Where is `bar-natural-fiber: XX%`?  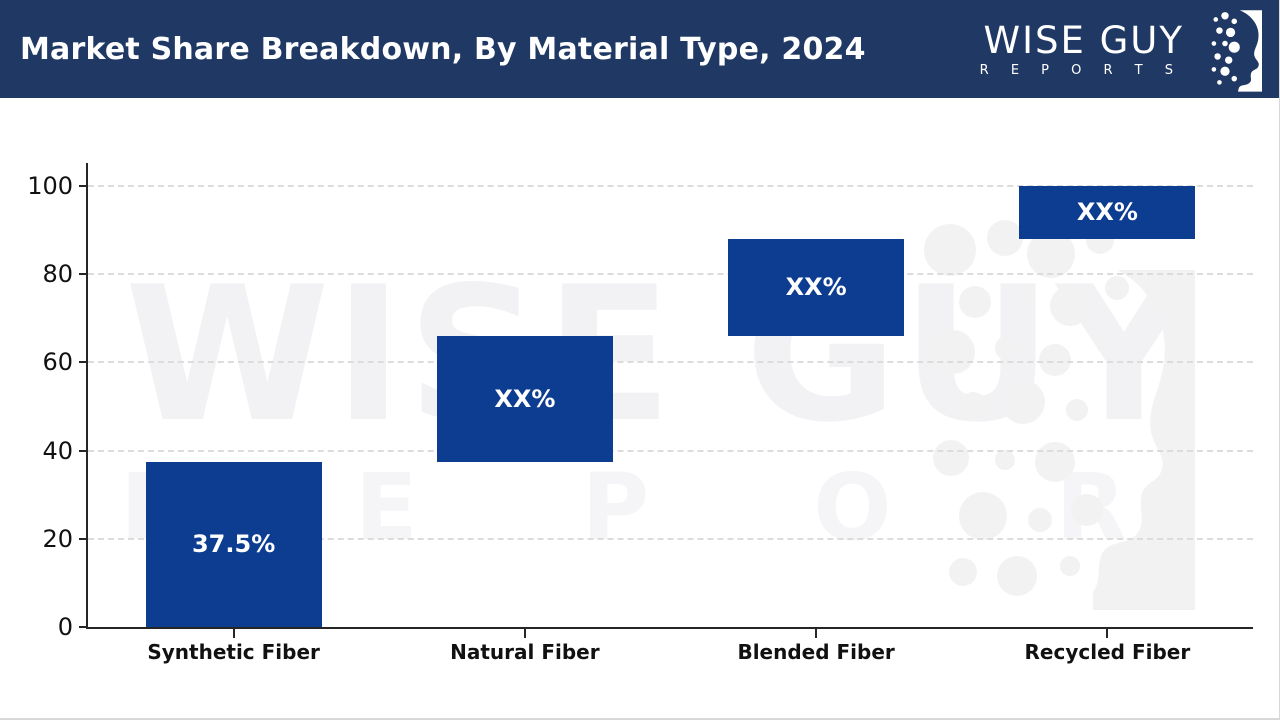 bar-natural-fiber: XX% is located at coordinates (524, 398).